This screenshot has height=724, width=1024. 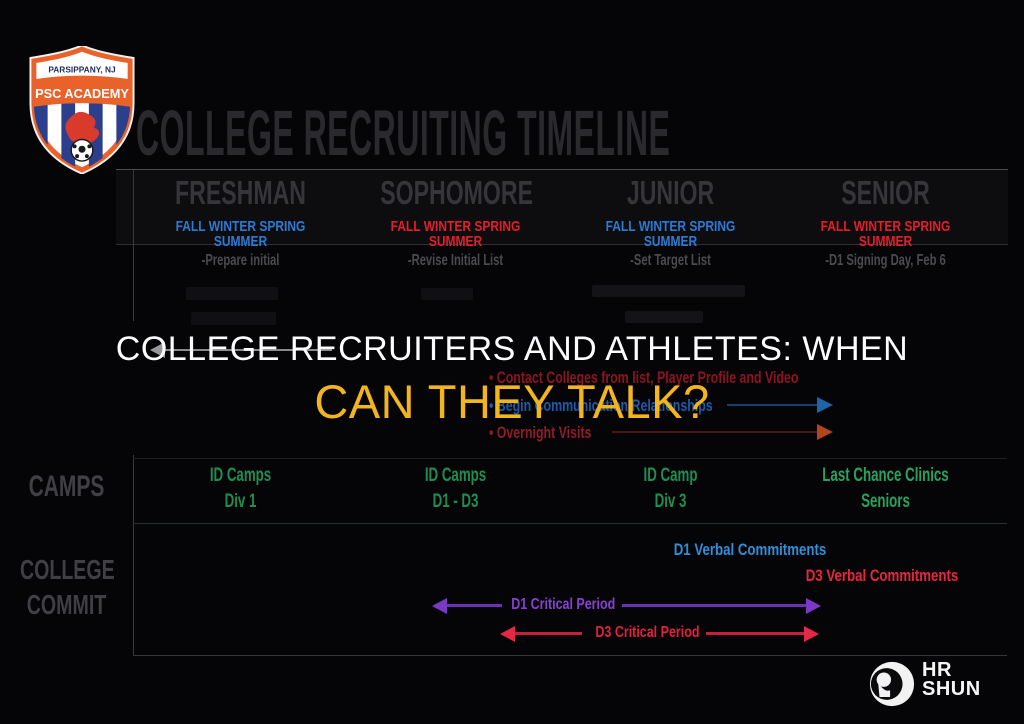 What do you see at coordinates (67, 587) in the screenshot?
I see `row-label-college-commit: COLLEGE COMMIT` at bounding box center [67, 587].